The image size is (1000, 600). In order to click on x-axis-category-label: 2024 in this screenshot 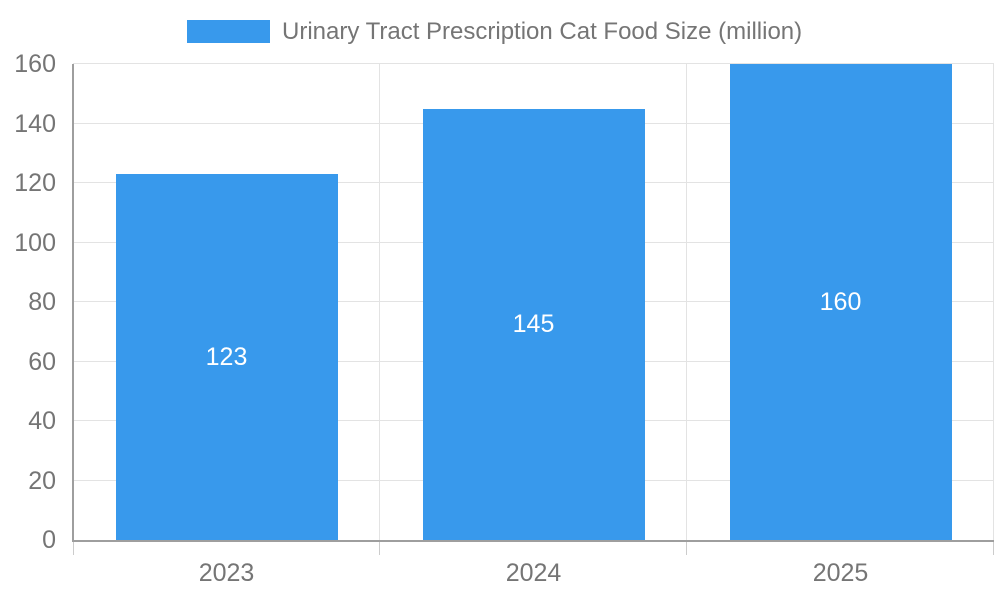, I will do `click(533, 573)`.